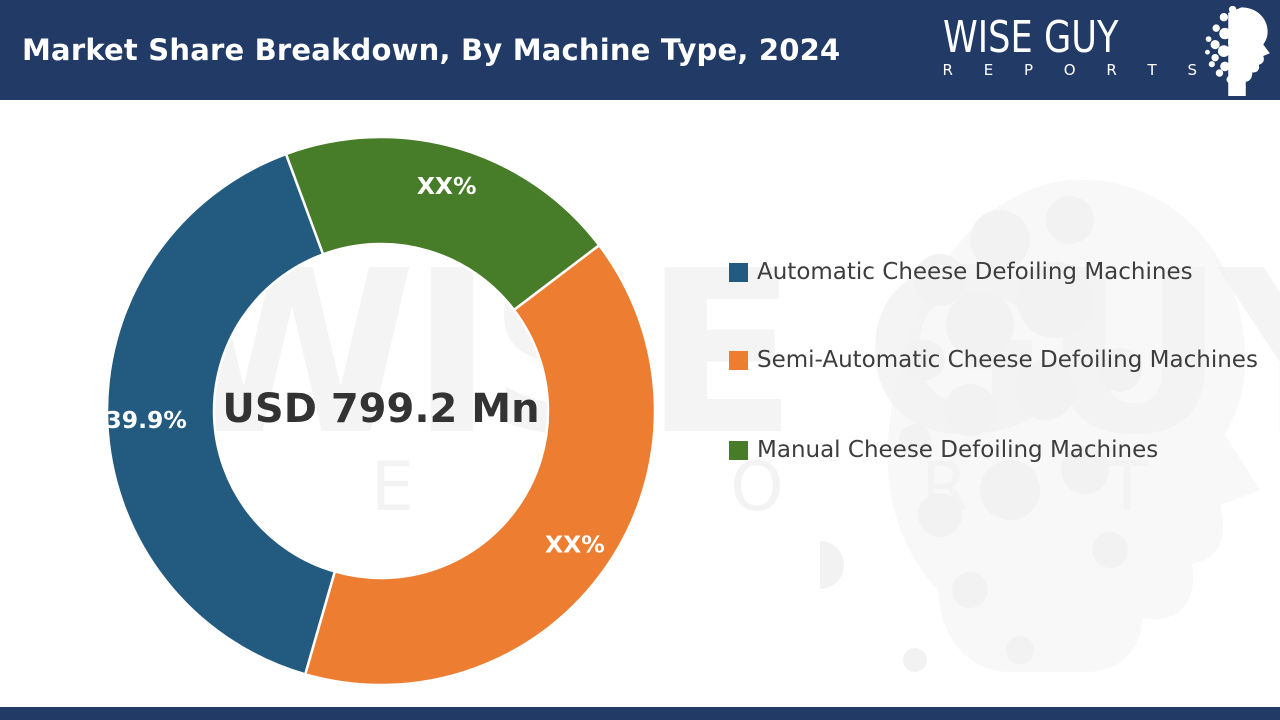 The height and width of the screenshot is (720, 1280). I want to click on legend-item-manual: Manual Cheese Defoiling Machines, so click(943, 450).